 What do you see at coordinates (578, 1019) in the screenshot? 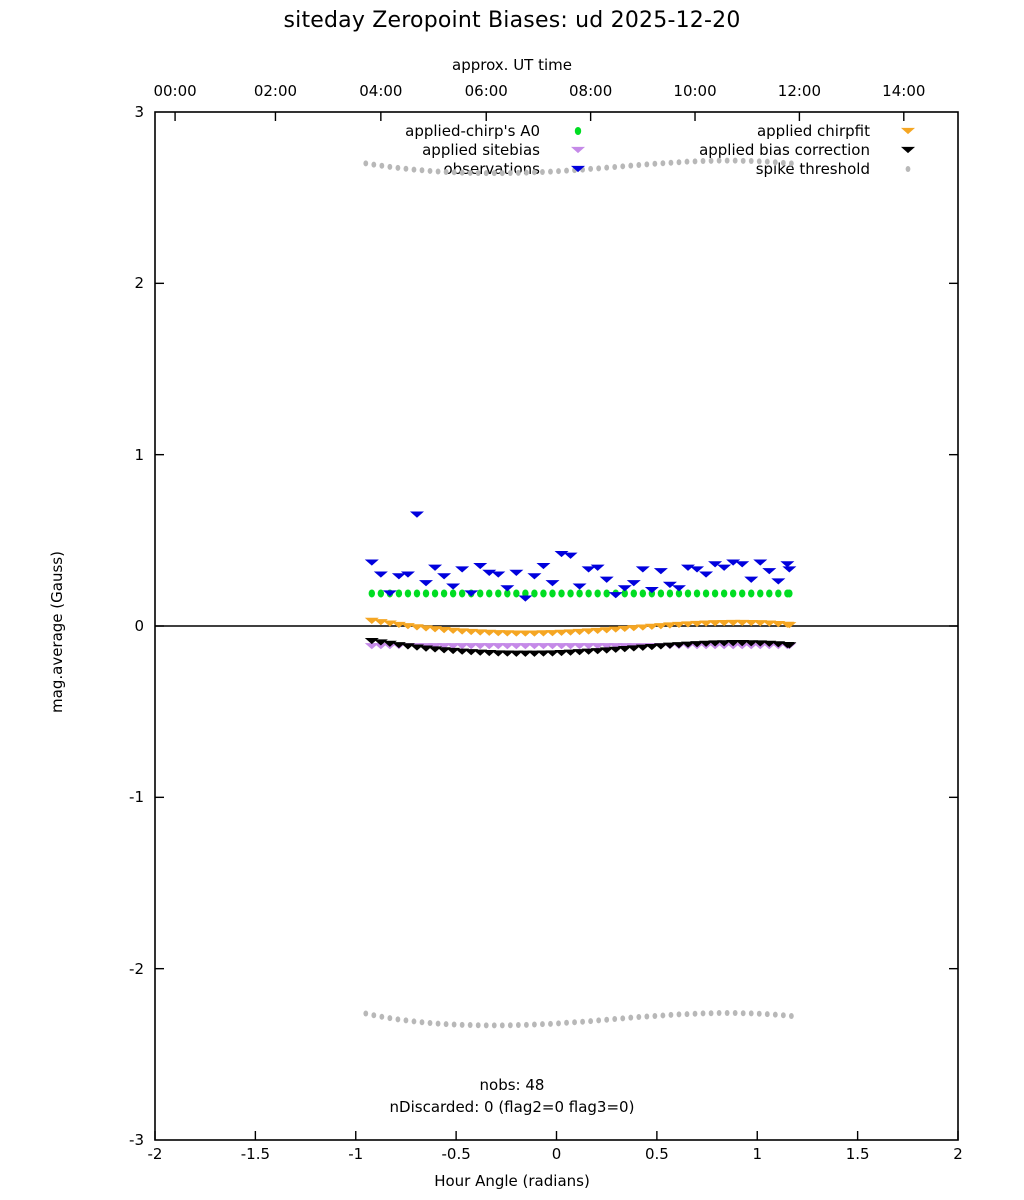
I see `series-spike-threshold-lower` at bounding box center [578, 1019].